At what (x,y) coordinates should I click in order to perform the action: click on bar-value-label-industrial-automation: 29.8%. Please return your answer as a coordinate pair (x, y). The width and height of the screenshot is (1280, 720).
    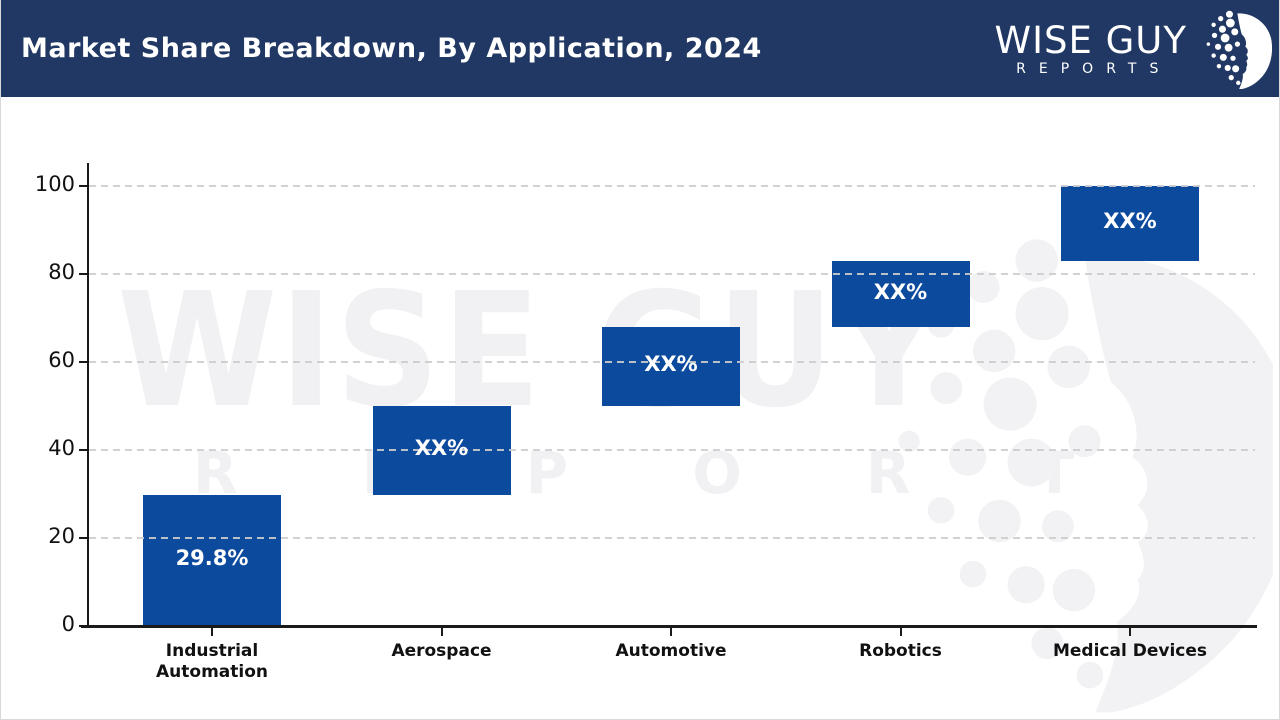
    Looking at the image, I should click on (212, 558).